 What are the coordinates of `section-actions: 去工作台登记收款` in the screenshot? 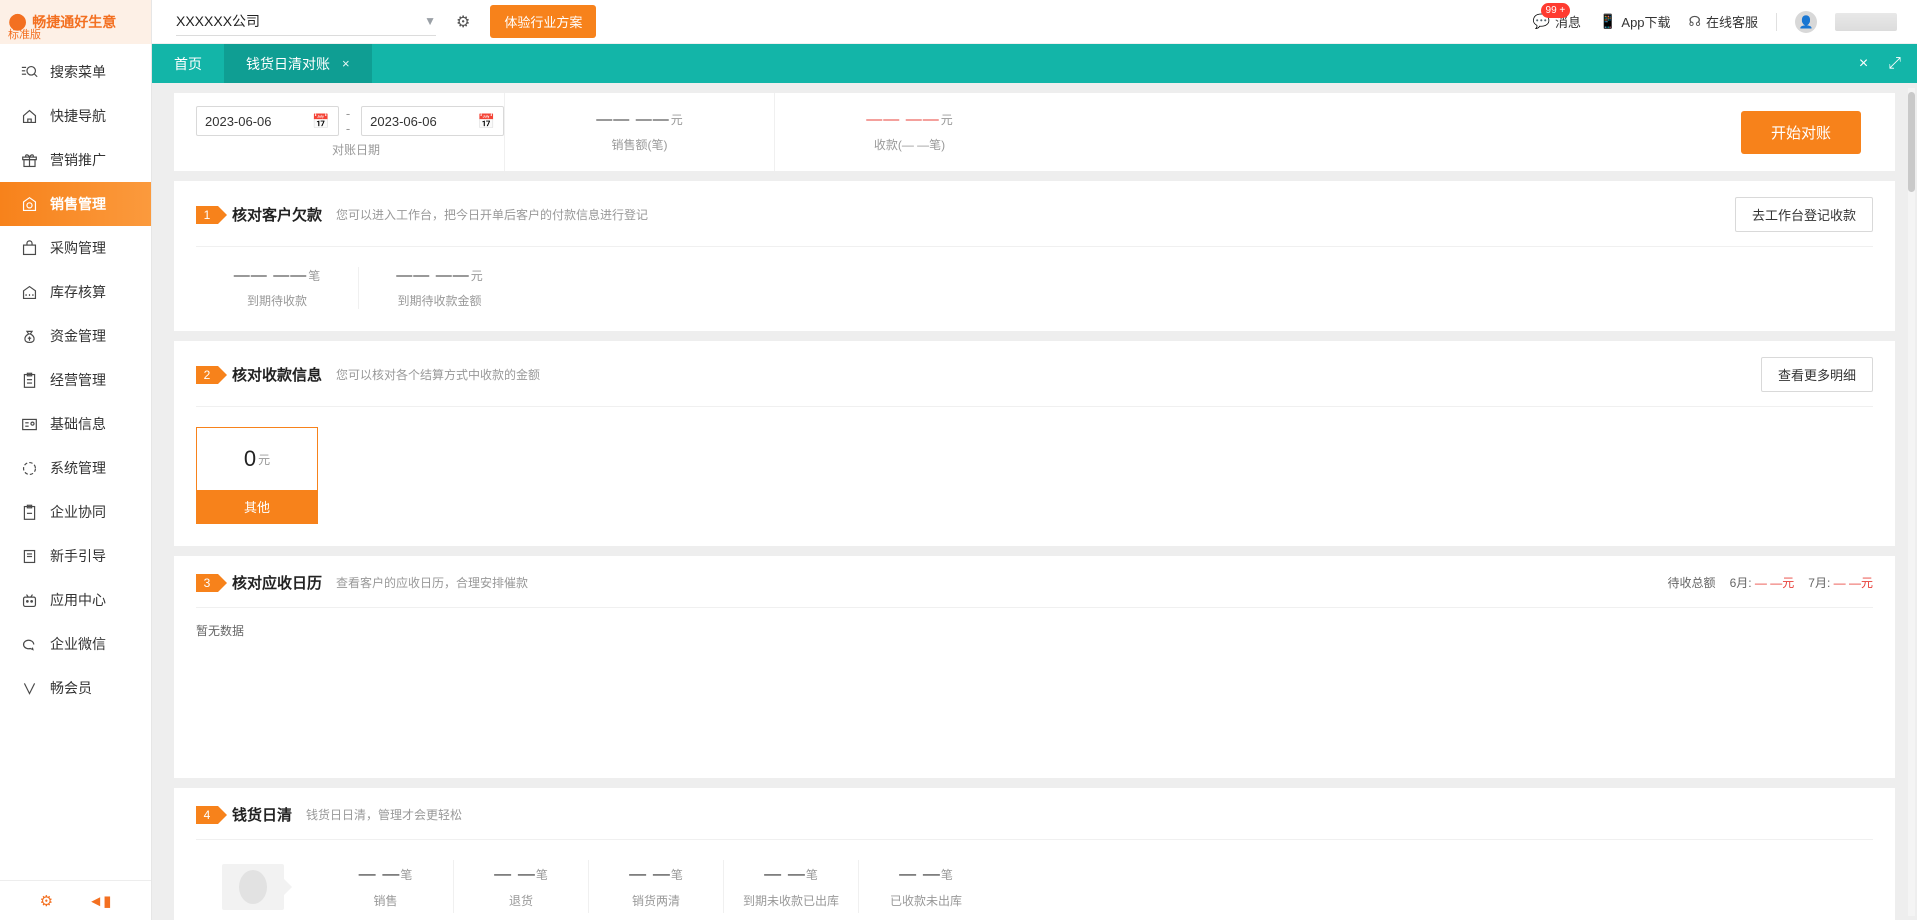 It's located at (1803, 214).